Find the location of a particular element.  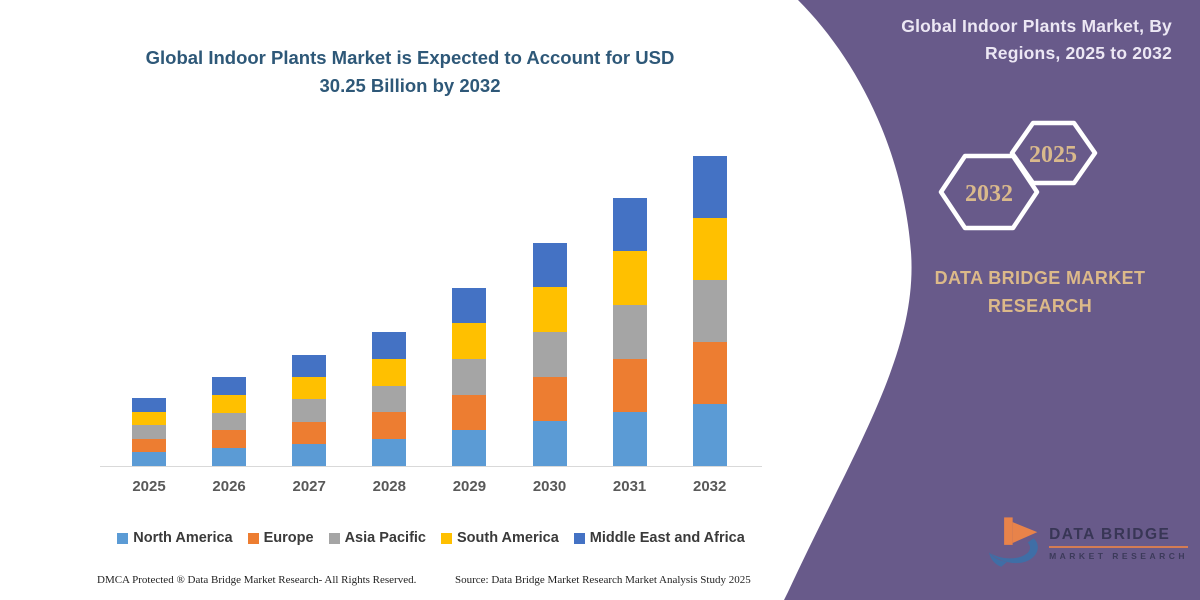

hexagon-2032-label: 2032 is located at coordinates (989, 194).